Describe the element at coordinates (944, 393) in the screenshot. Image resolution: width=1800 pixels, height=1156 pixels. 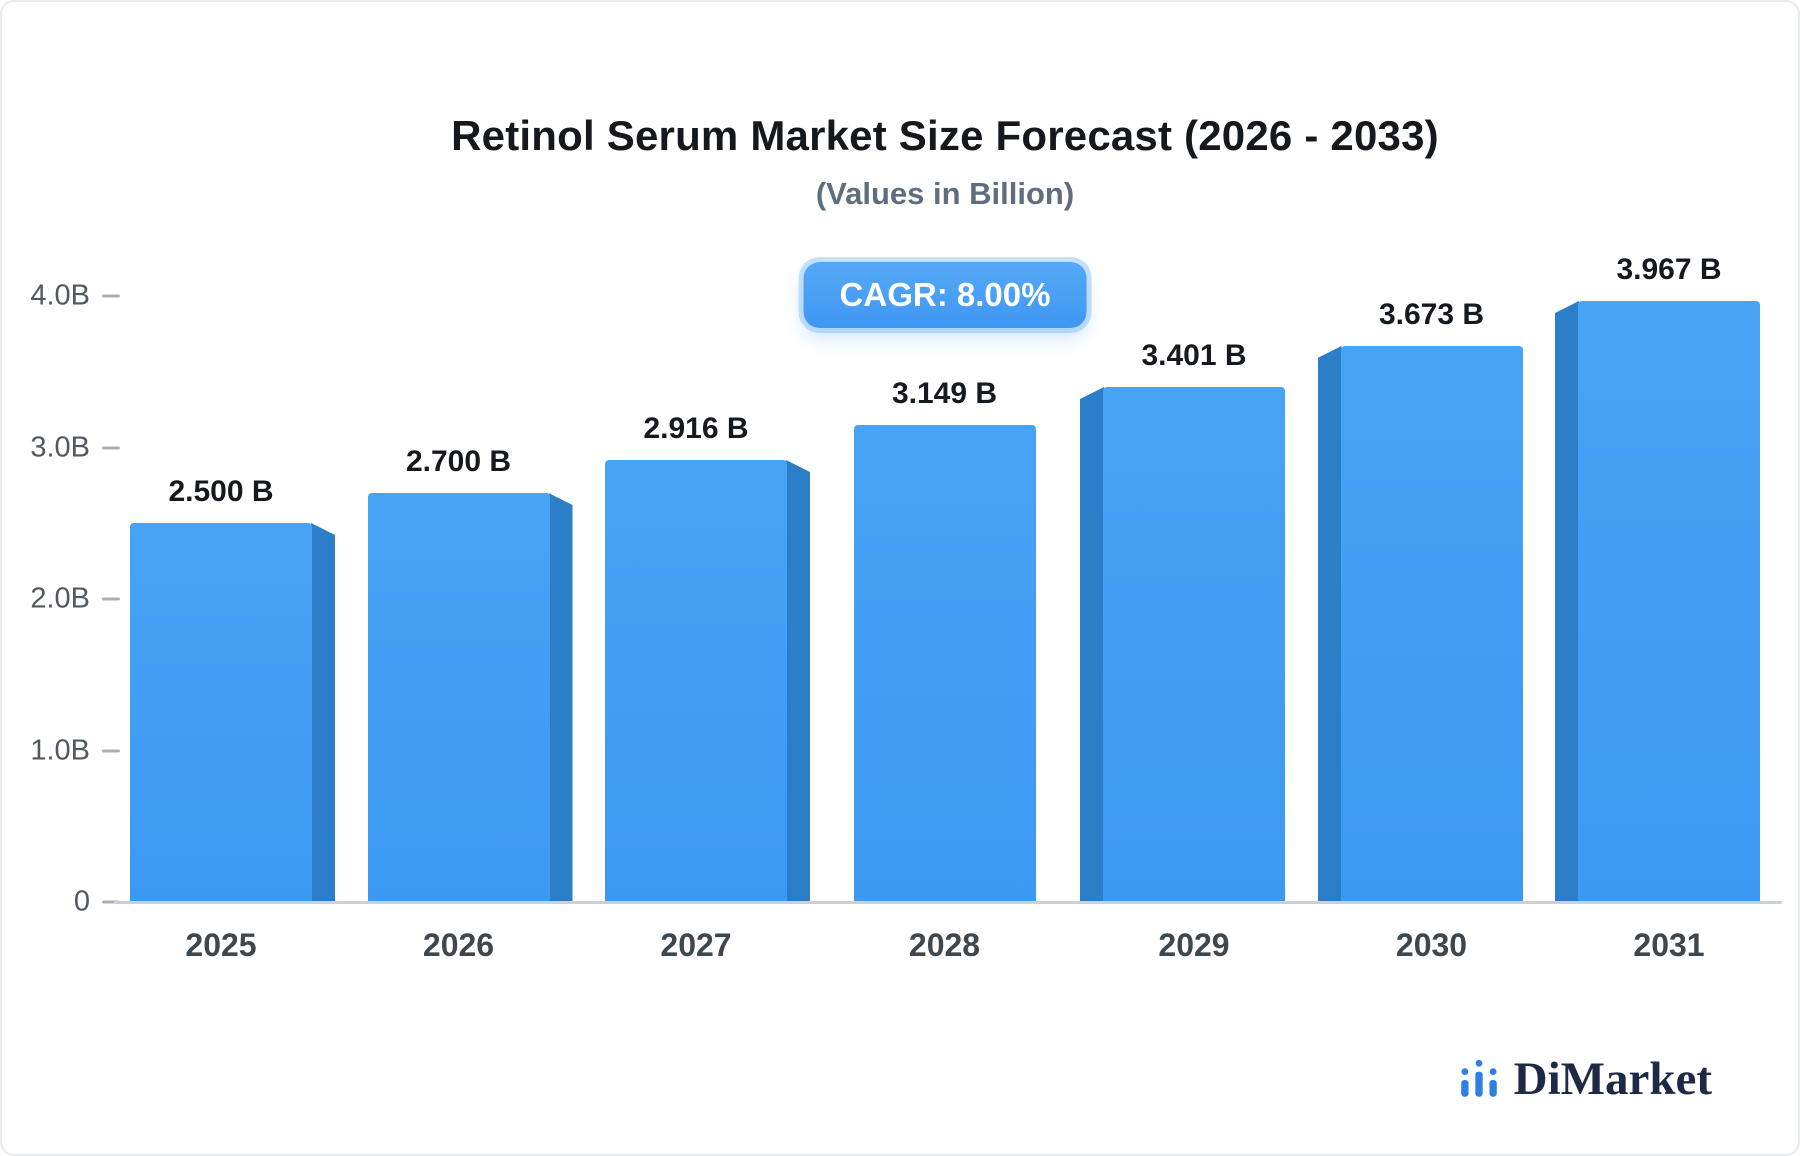
I see `bar-value-label: 3.149 B` at that location.